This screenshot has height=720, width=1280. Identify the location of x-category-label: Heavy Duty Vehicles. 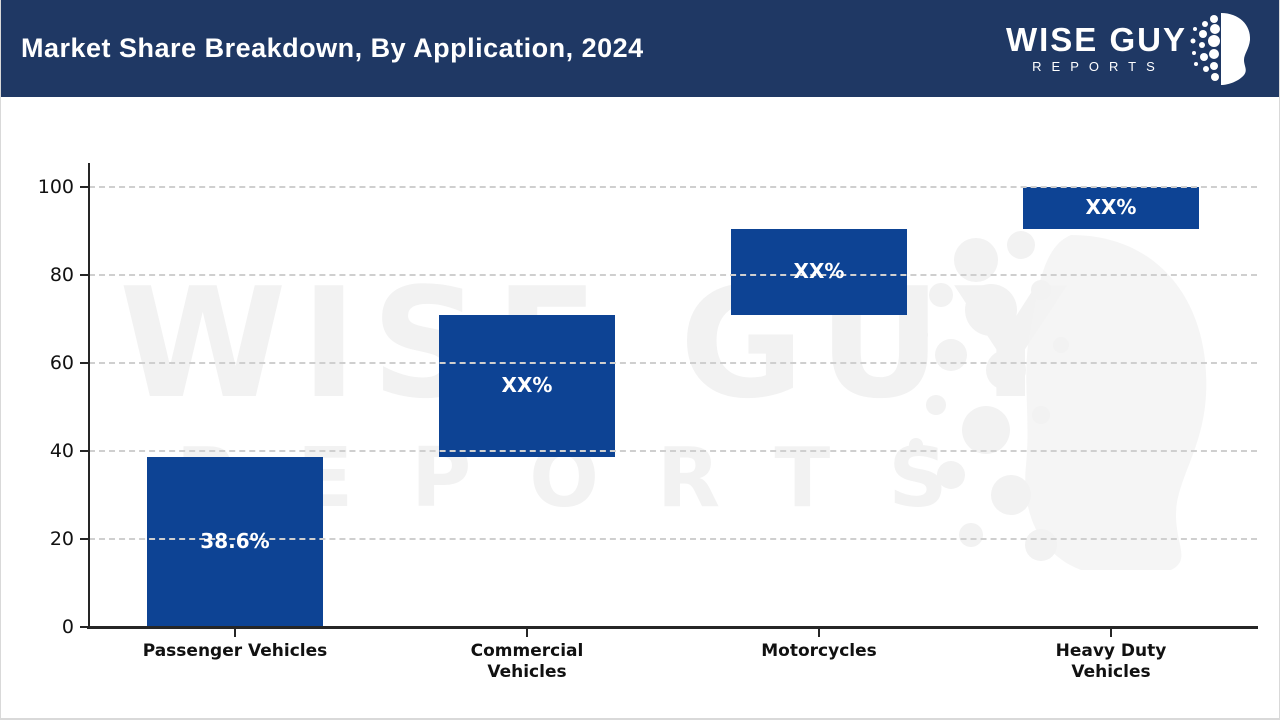
(1111, 662).